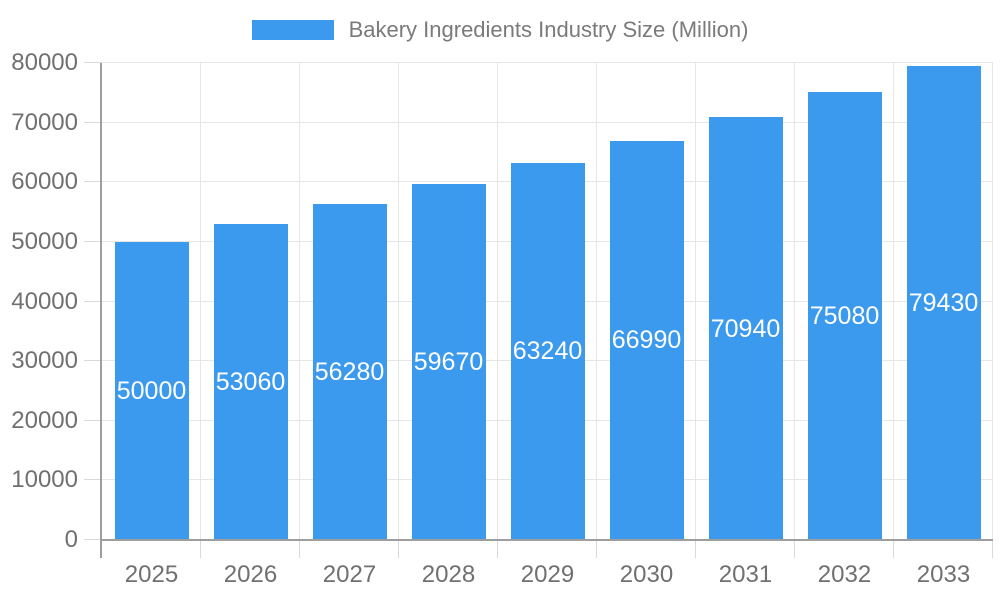 The width and height of the screenshot is (1000, 600). I want to click on bar-value-label: 66990, so click(646, 340).